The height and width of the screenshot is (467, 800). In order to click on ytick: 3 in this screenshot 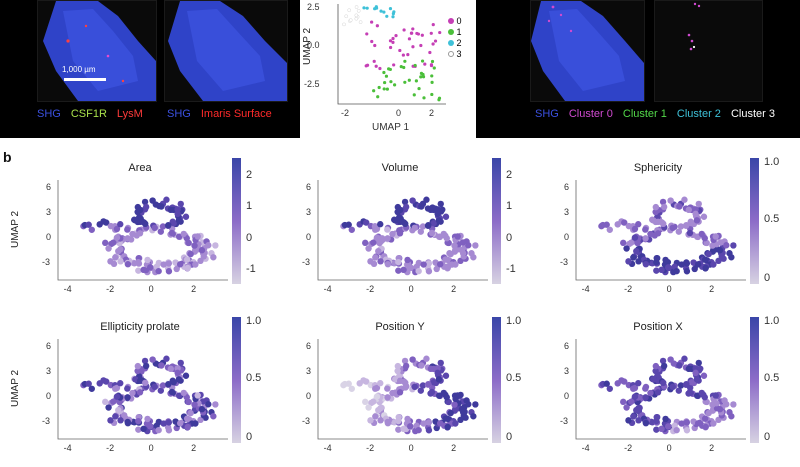, I will do `click(309, 371)`.